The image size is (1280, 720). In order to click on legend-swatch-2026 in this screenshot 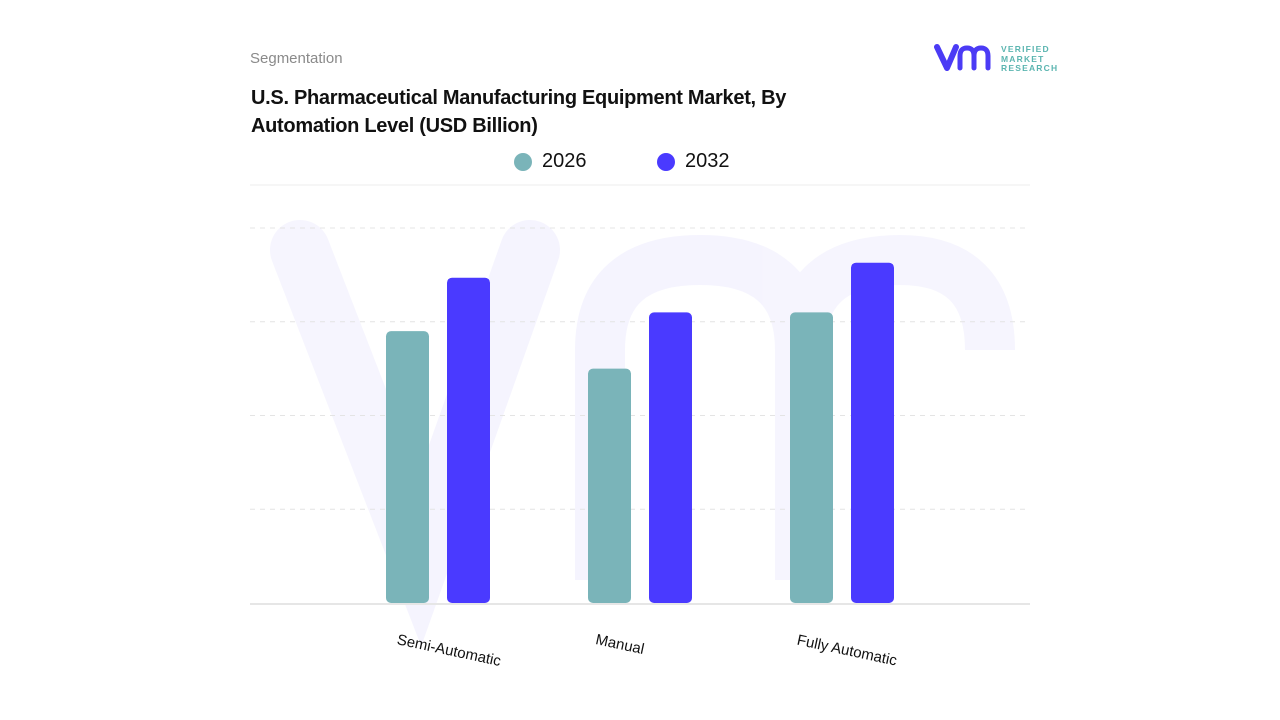, I will do `click(523, 161)`.